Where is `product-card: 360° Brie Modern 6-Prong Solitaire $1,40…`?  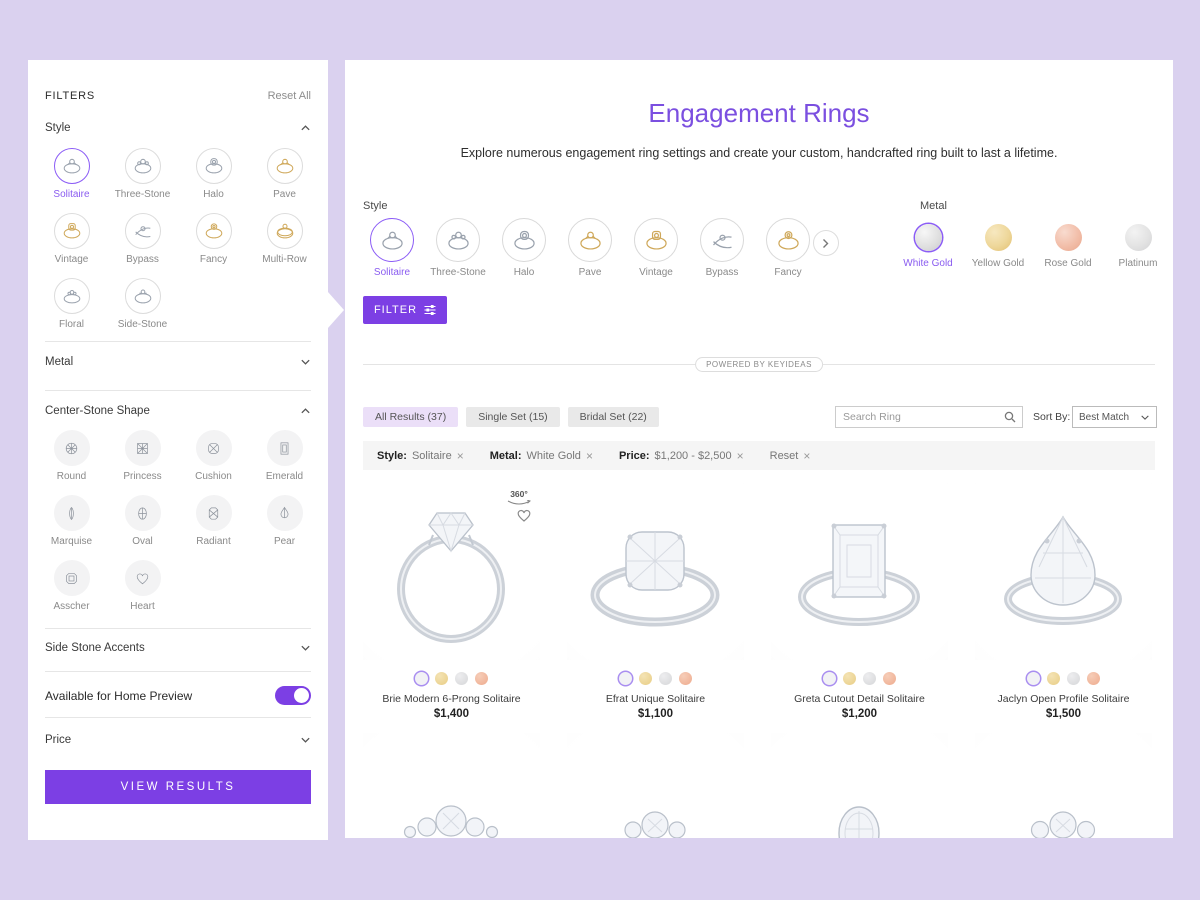
product-card: 360° Brie Modern 6-Prong Solitaire $1,40… is located at coordinates (451, 601).